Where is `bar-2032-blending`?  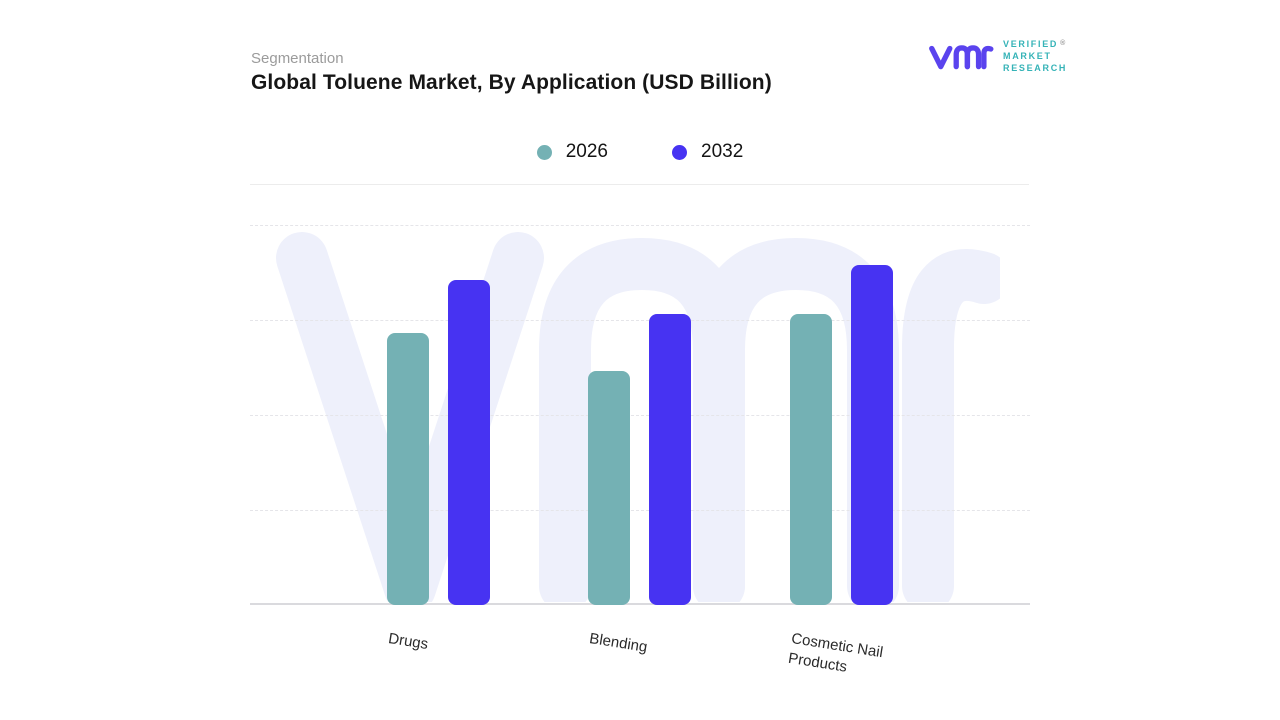 bar-2032-blending is located at coordinates (670, 459).